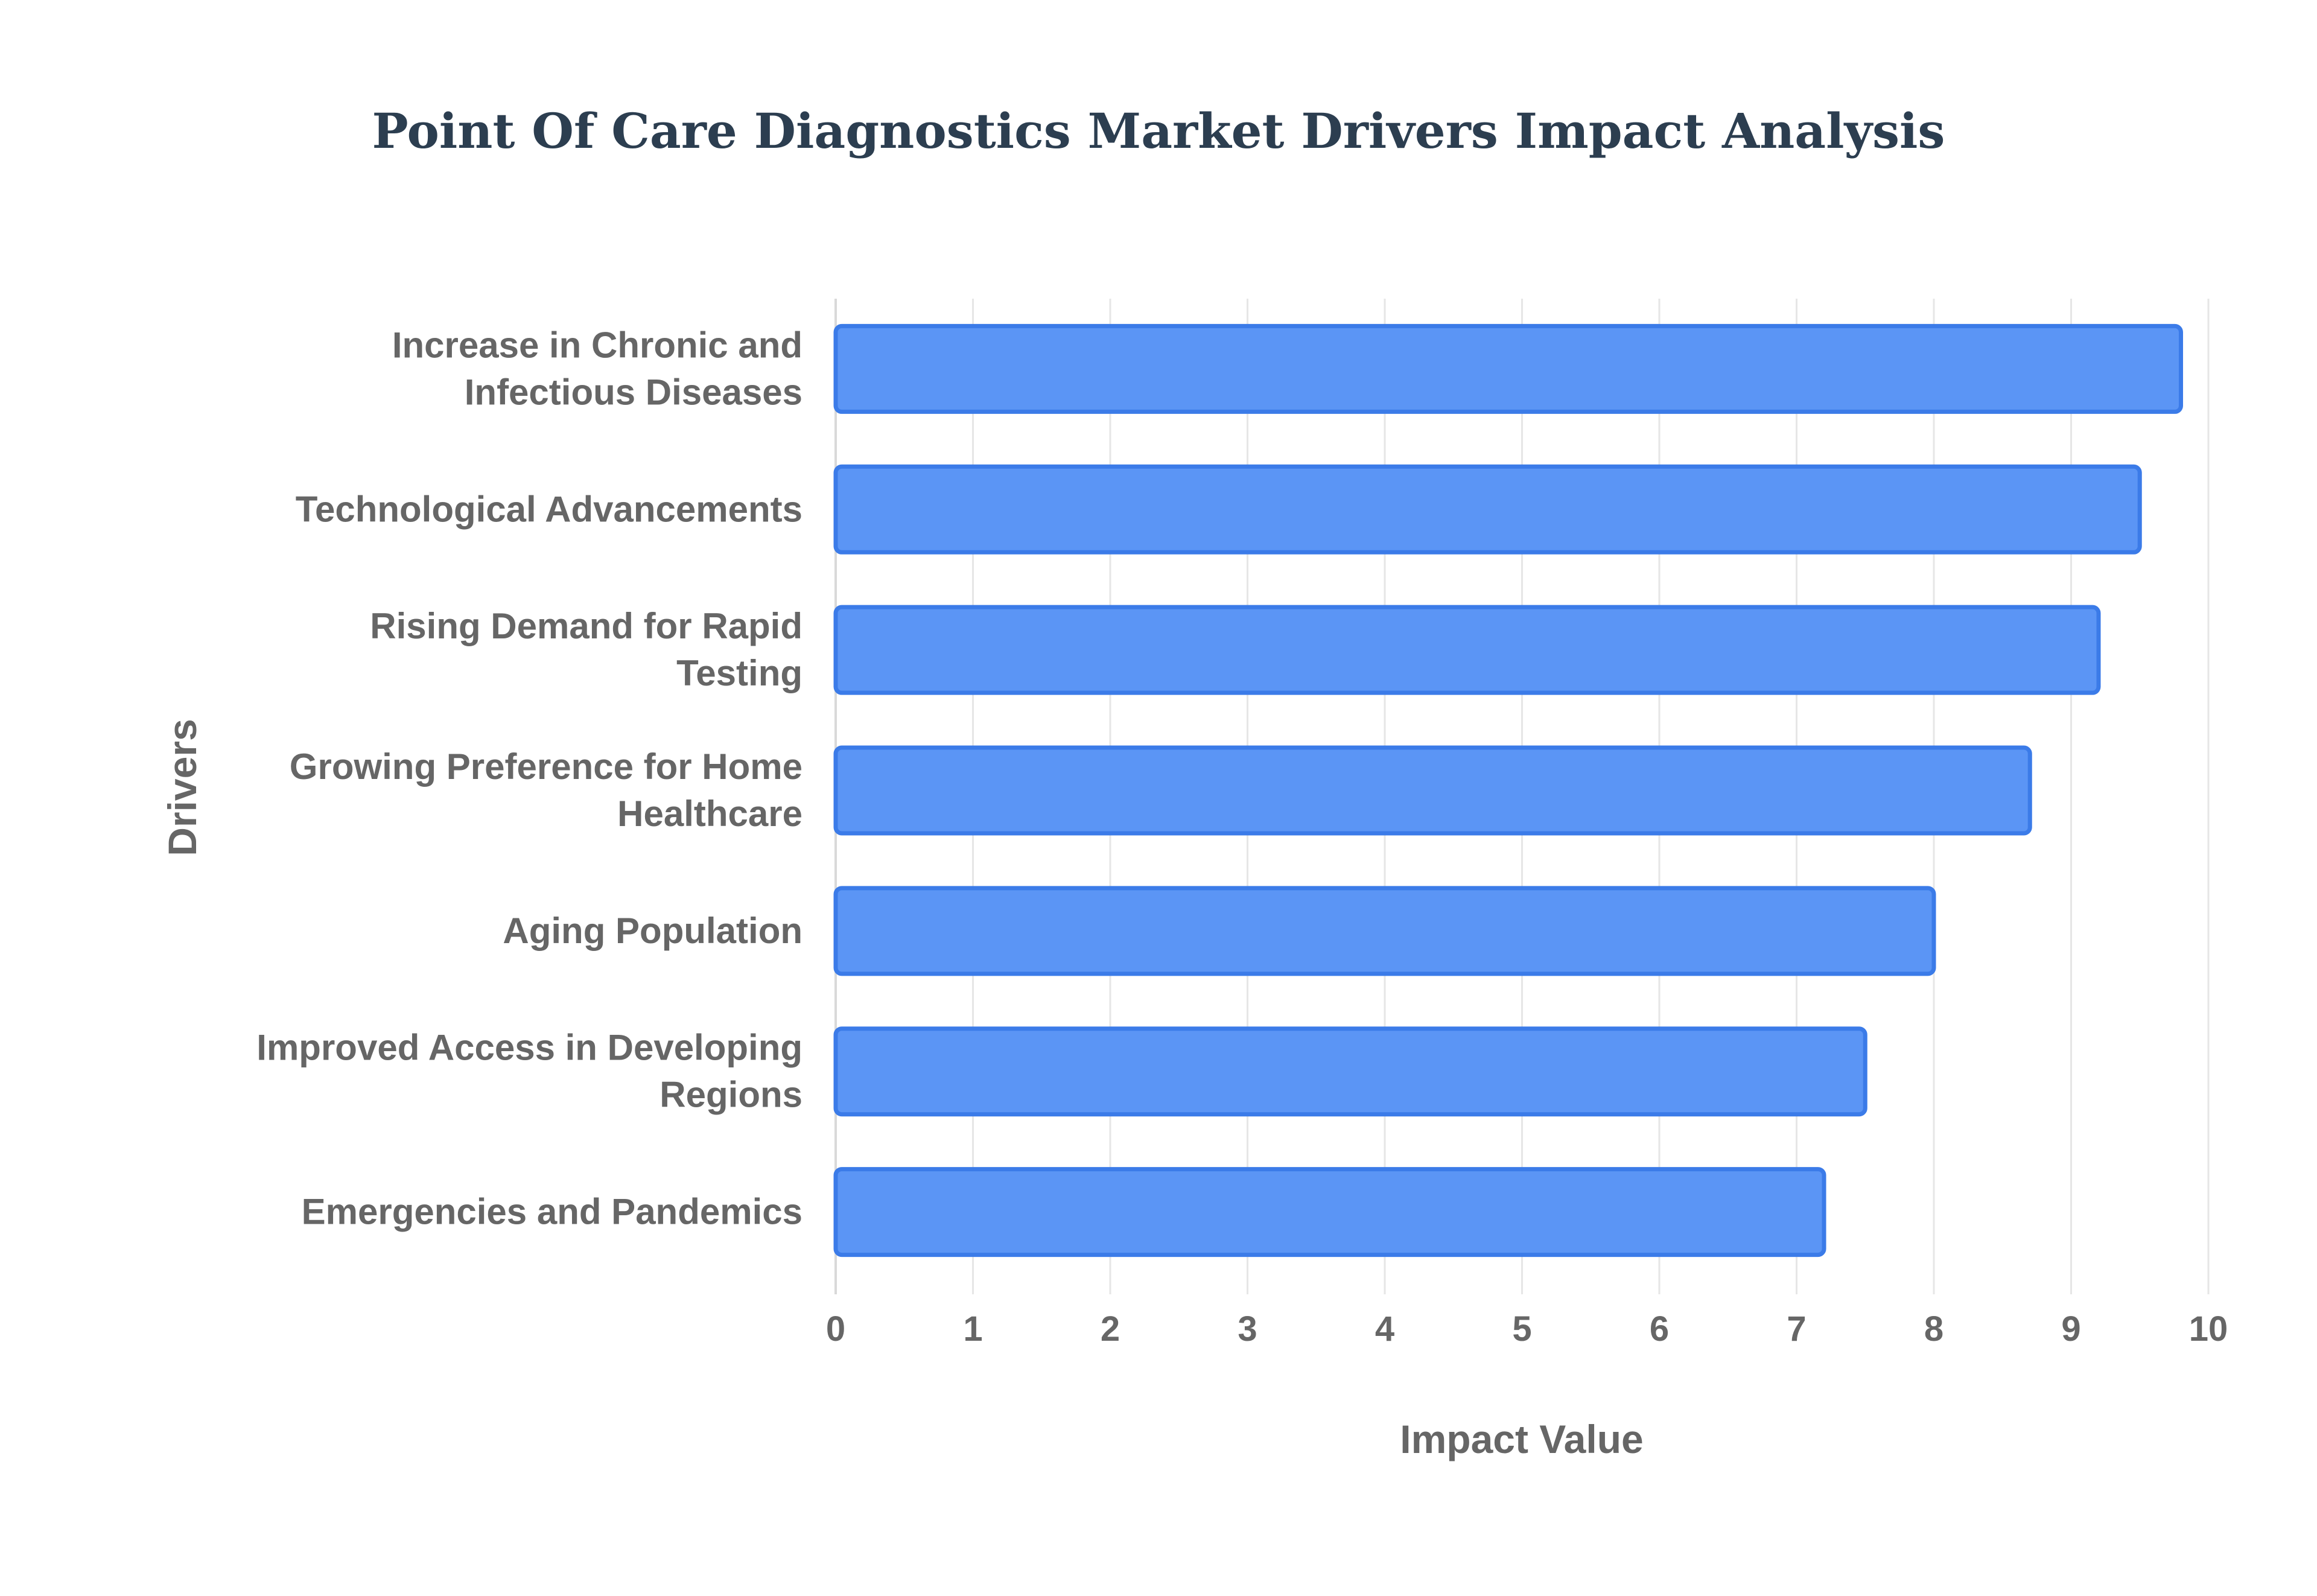  Describe the element at coordinates (731, 1095) in the screenshot. I see `category-label-line: Regions` at that location.